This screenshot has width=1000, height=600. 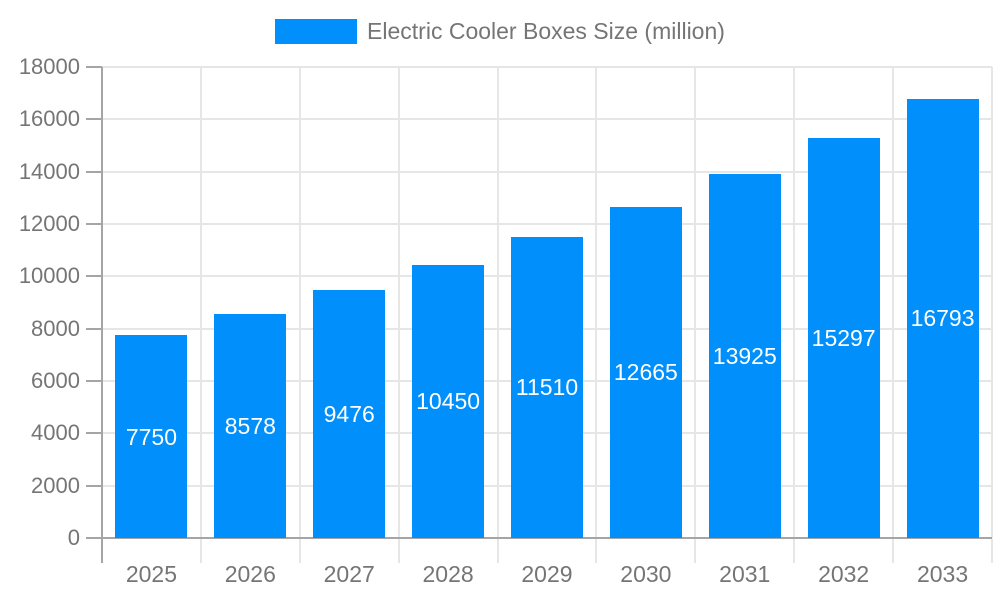 I want to click on bar-2031: 13925, so click(x=744, y=355).